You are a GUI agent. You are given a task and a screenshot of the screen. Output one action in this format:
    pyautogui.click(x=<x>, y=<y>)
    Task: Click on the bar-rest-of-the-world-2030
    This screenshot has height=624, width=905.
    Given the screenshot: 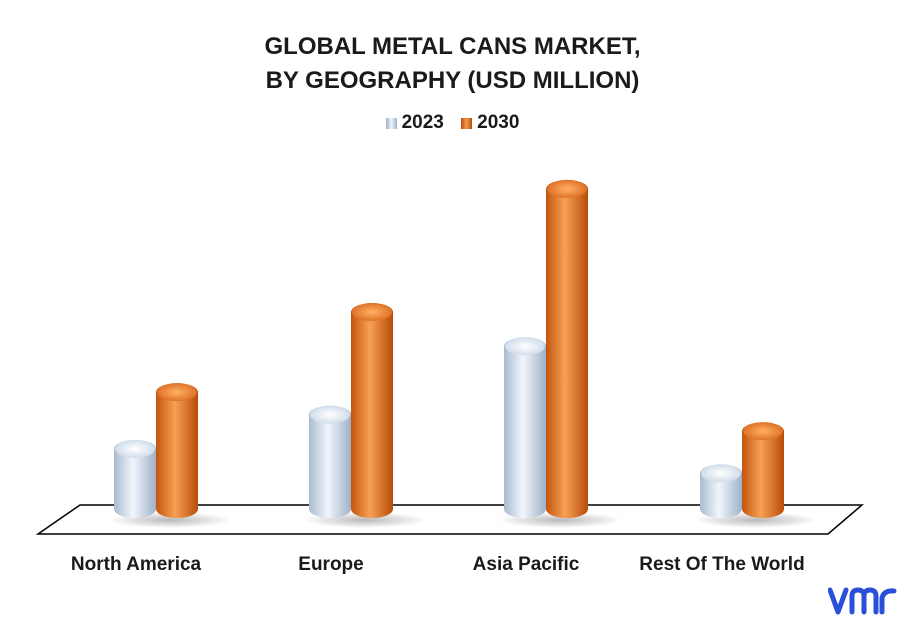 What is the action you would take?
    pyautogui.click(x=763, y=470)
    